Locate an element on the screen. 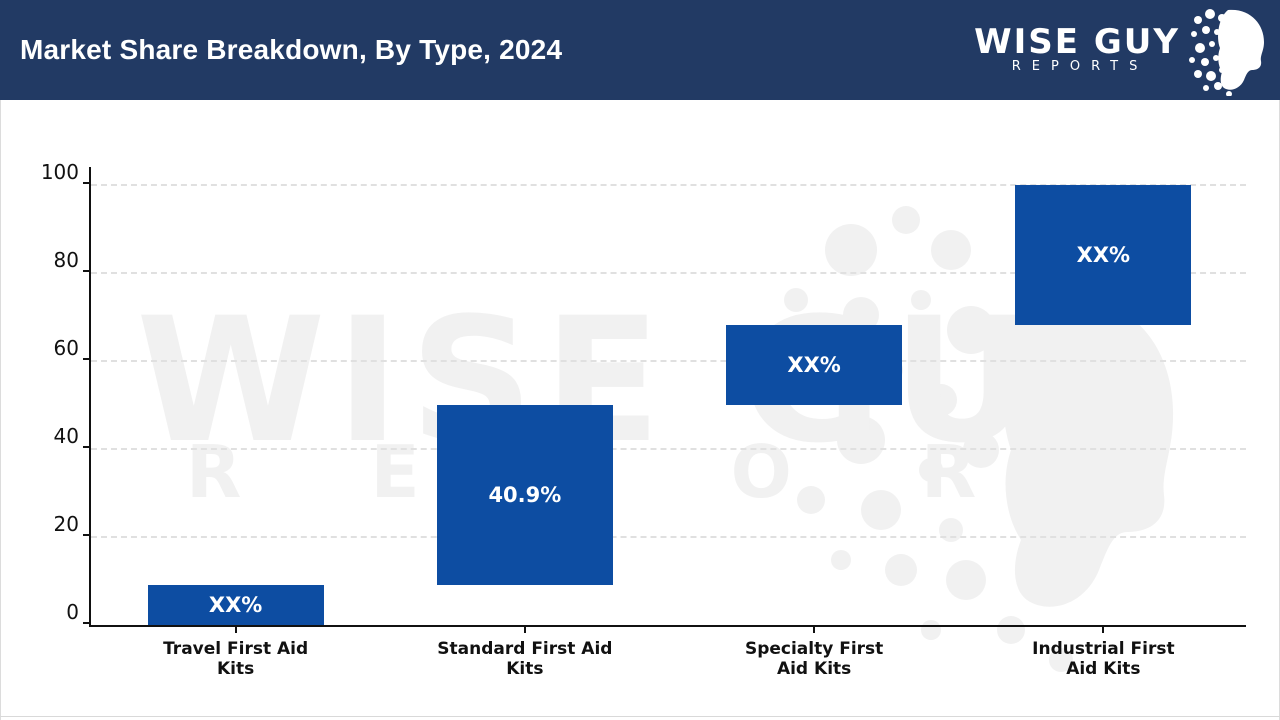 Image resolution: width=1280 pixels, height=720 pixels. y-tick-label: 100 is located at coordinates (59, 172).